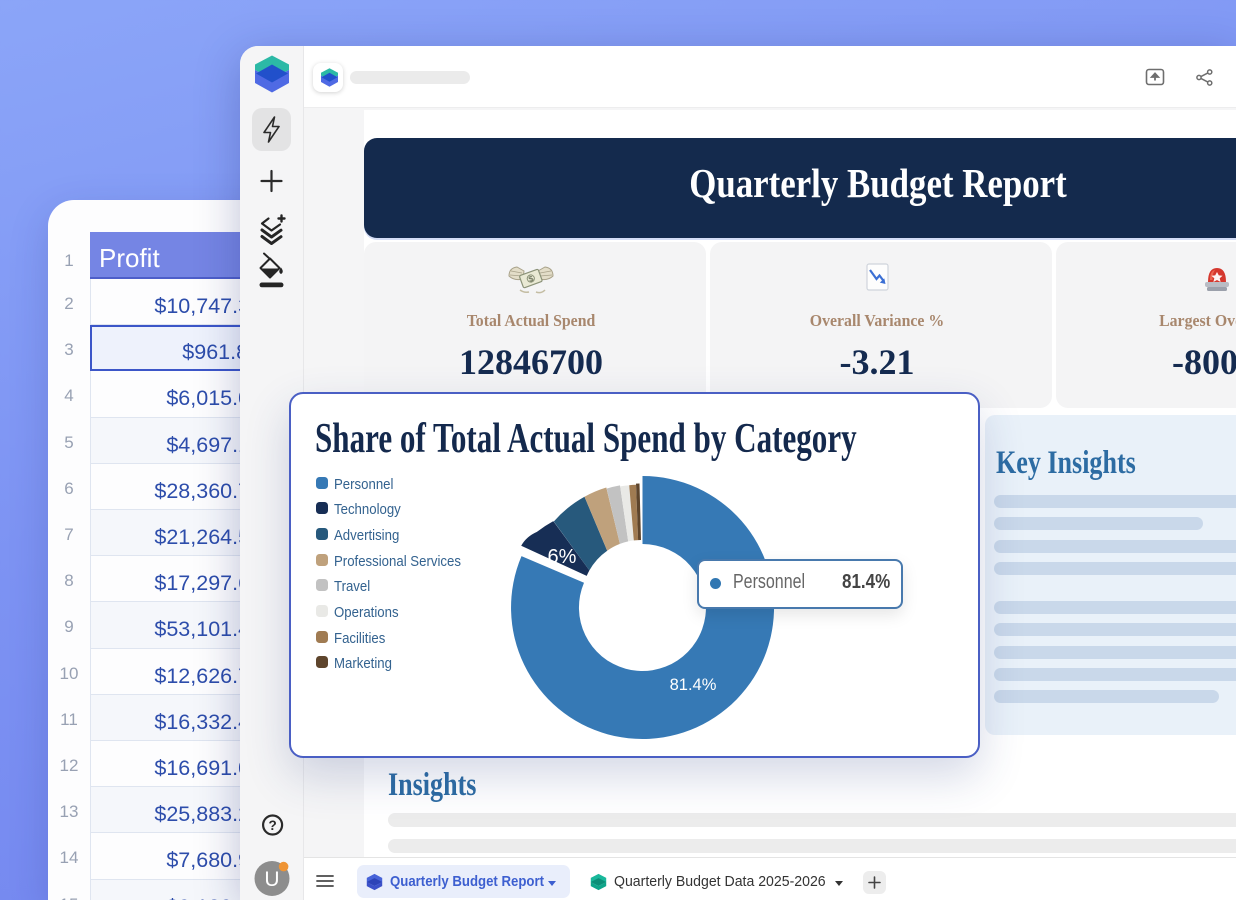 The image size is (1236, 900). What do you see at coordinates (693, 685) in the screenshot?
I see `svg-text: 81.4%` at bounding box center [693, 685].